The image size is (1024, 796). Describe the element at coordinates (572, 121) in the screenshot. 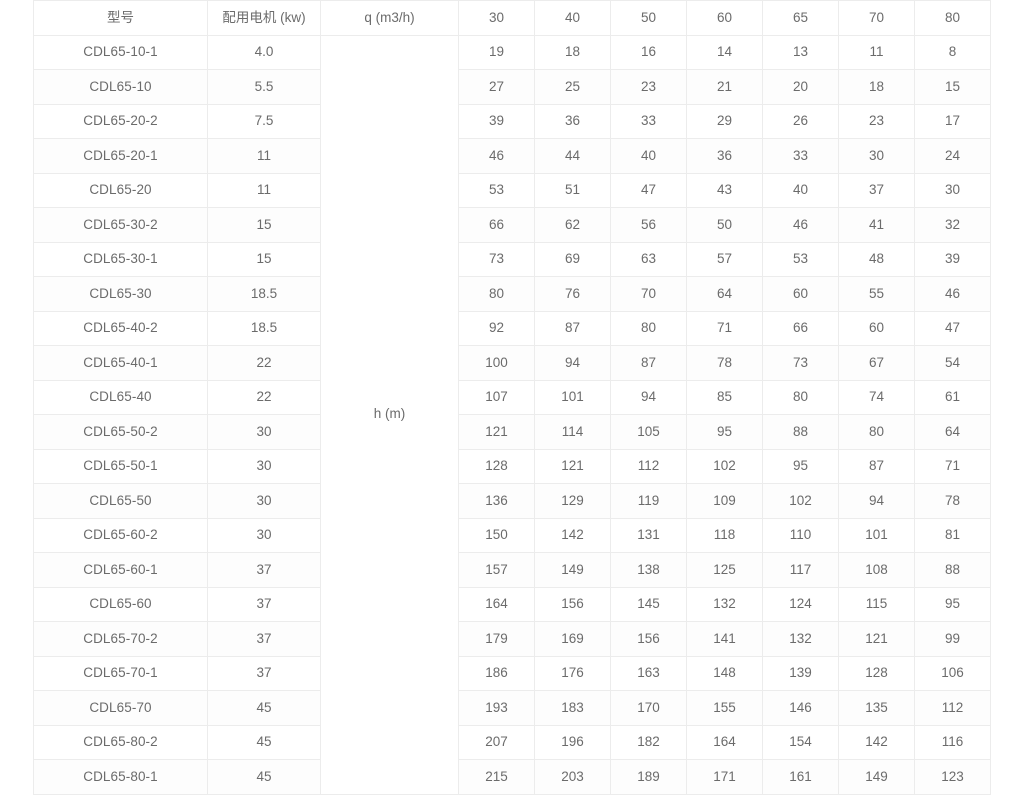

I see `cell-head-value: 36` at that location.